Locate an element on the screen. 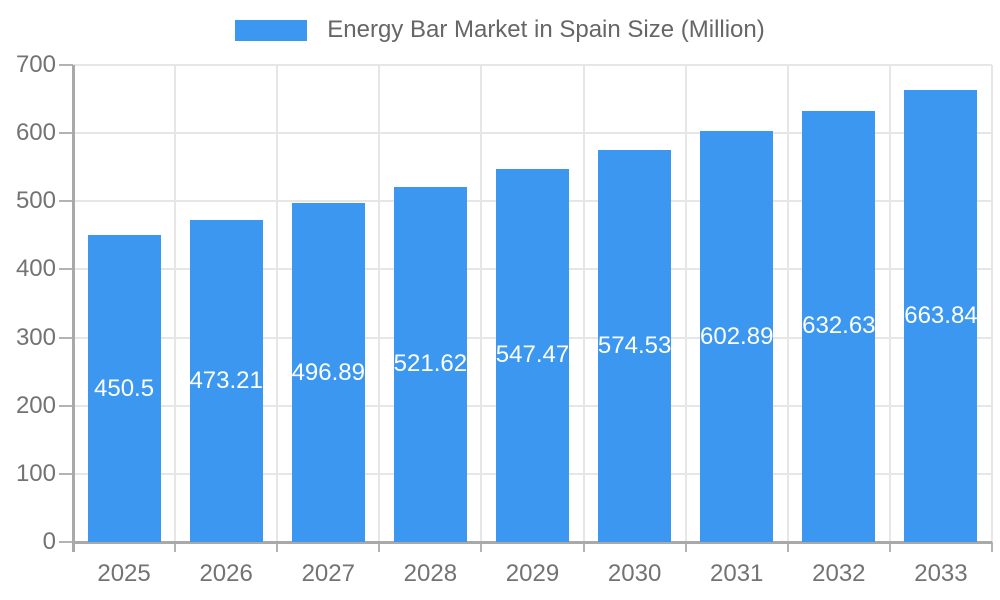  y-tick-label: 500 is located at coordinates (35, 201).